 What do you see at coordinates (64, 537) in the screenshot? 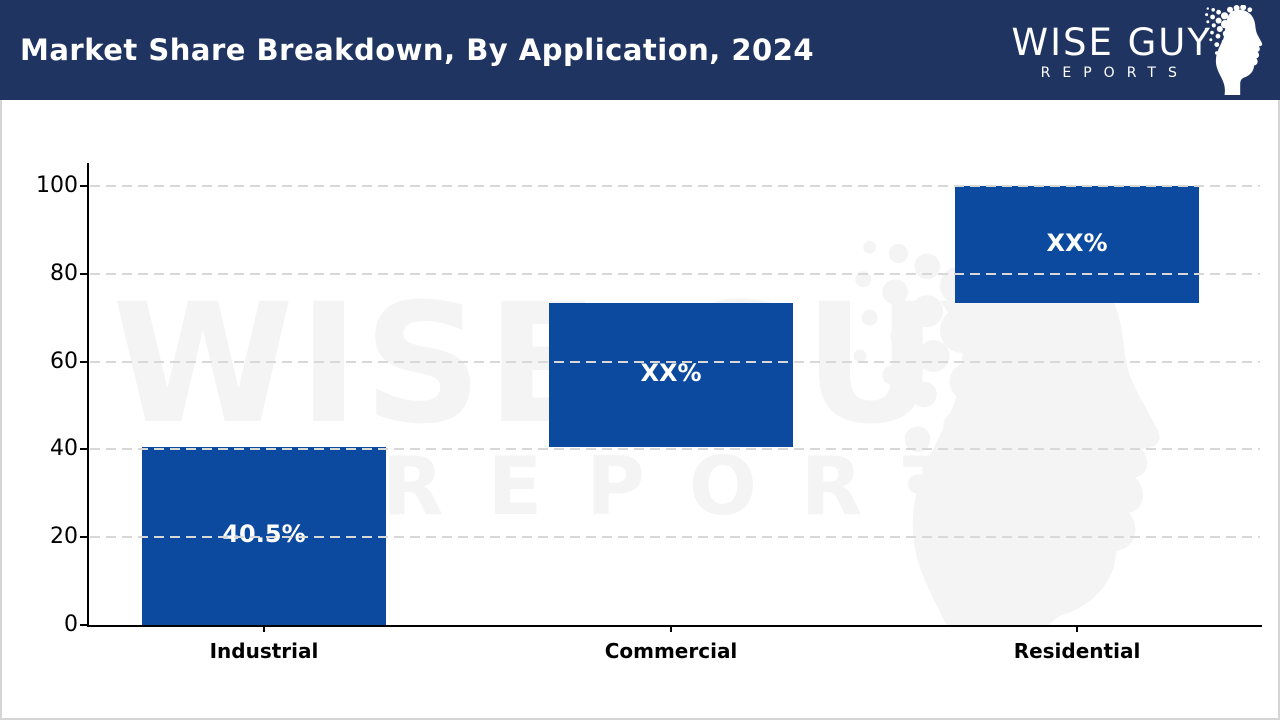
I see `y-tick-label-20: 20` at bounding box center [64, 537].